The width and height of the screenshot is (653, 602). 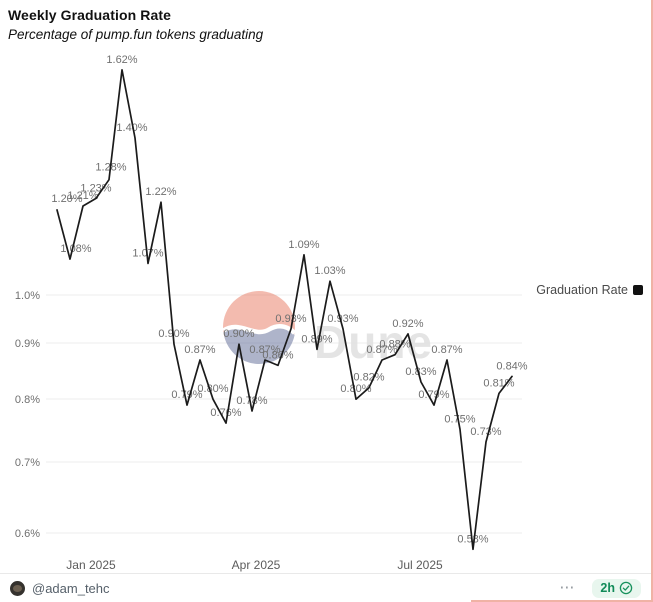 What do you see at coordinates (27, 400) in the screenshot?
I see `y-tick: 0.8%` at bounding box center [27, 400].